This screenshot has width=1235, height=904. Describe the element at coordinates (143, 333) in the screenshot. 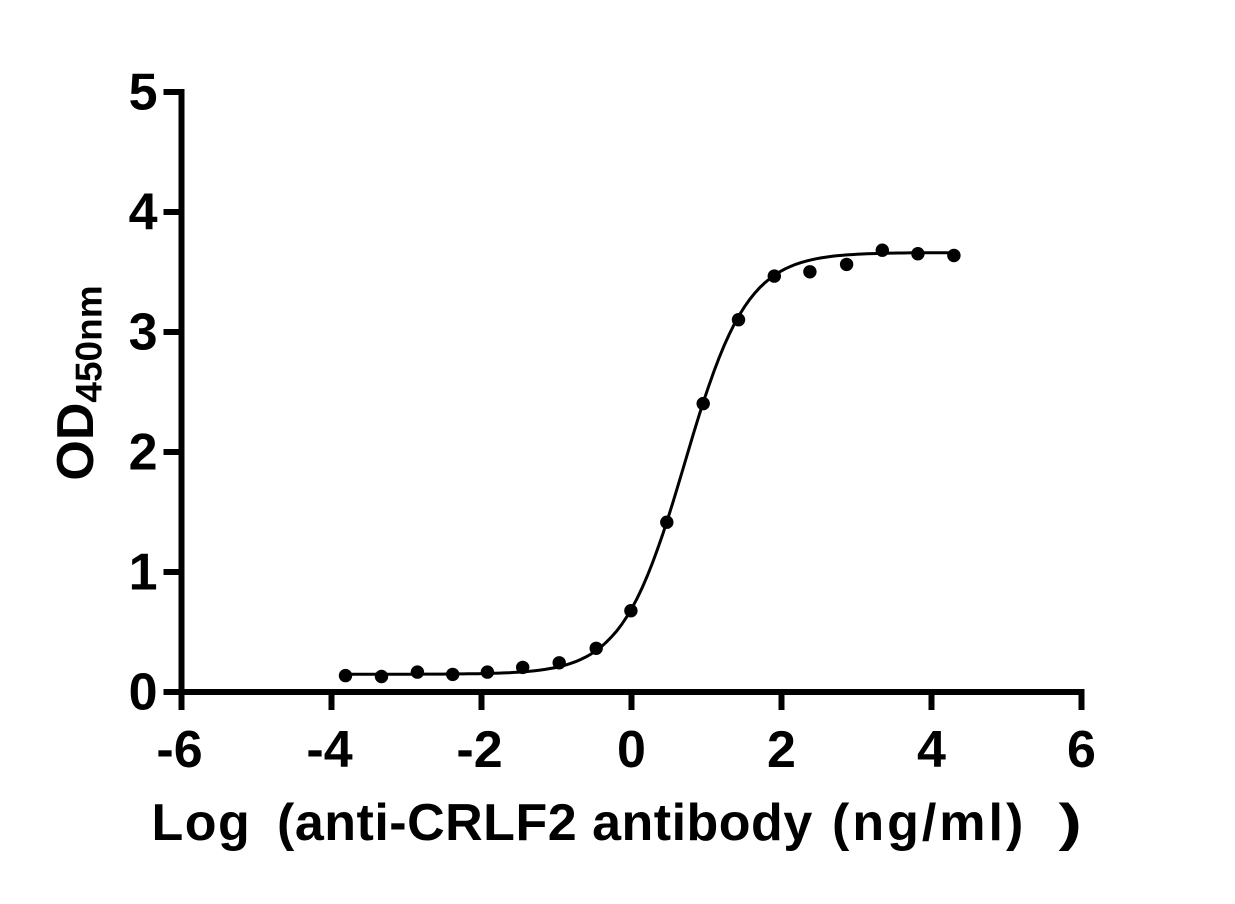

I see `svg-text: 3` at that location.